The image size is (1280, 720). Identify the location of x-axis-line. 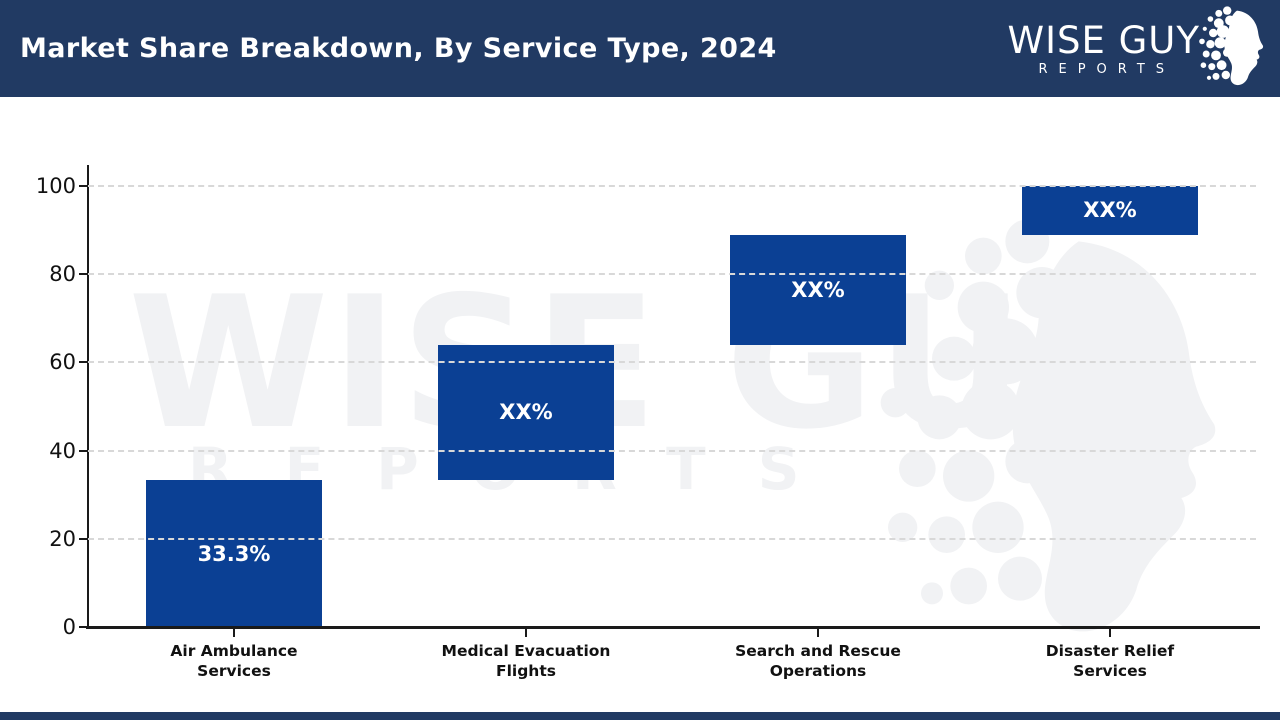
(673, 627).